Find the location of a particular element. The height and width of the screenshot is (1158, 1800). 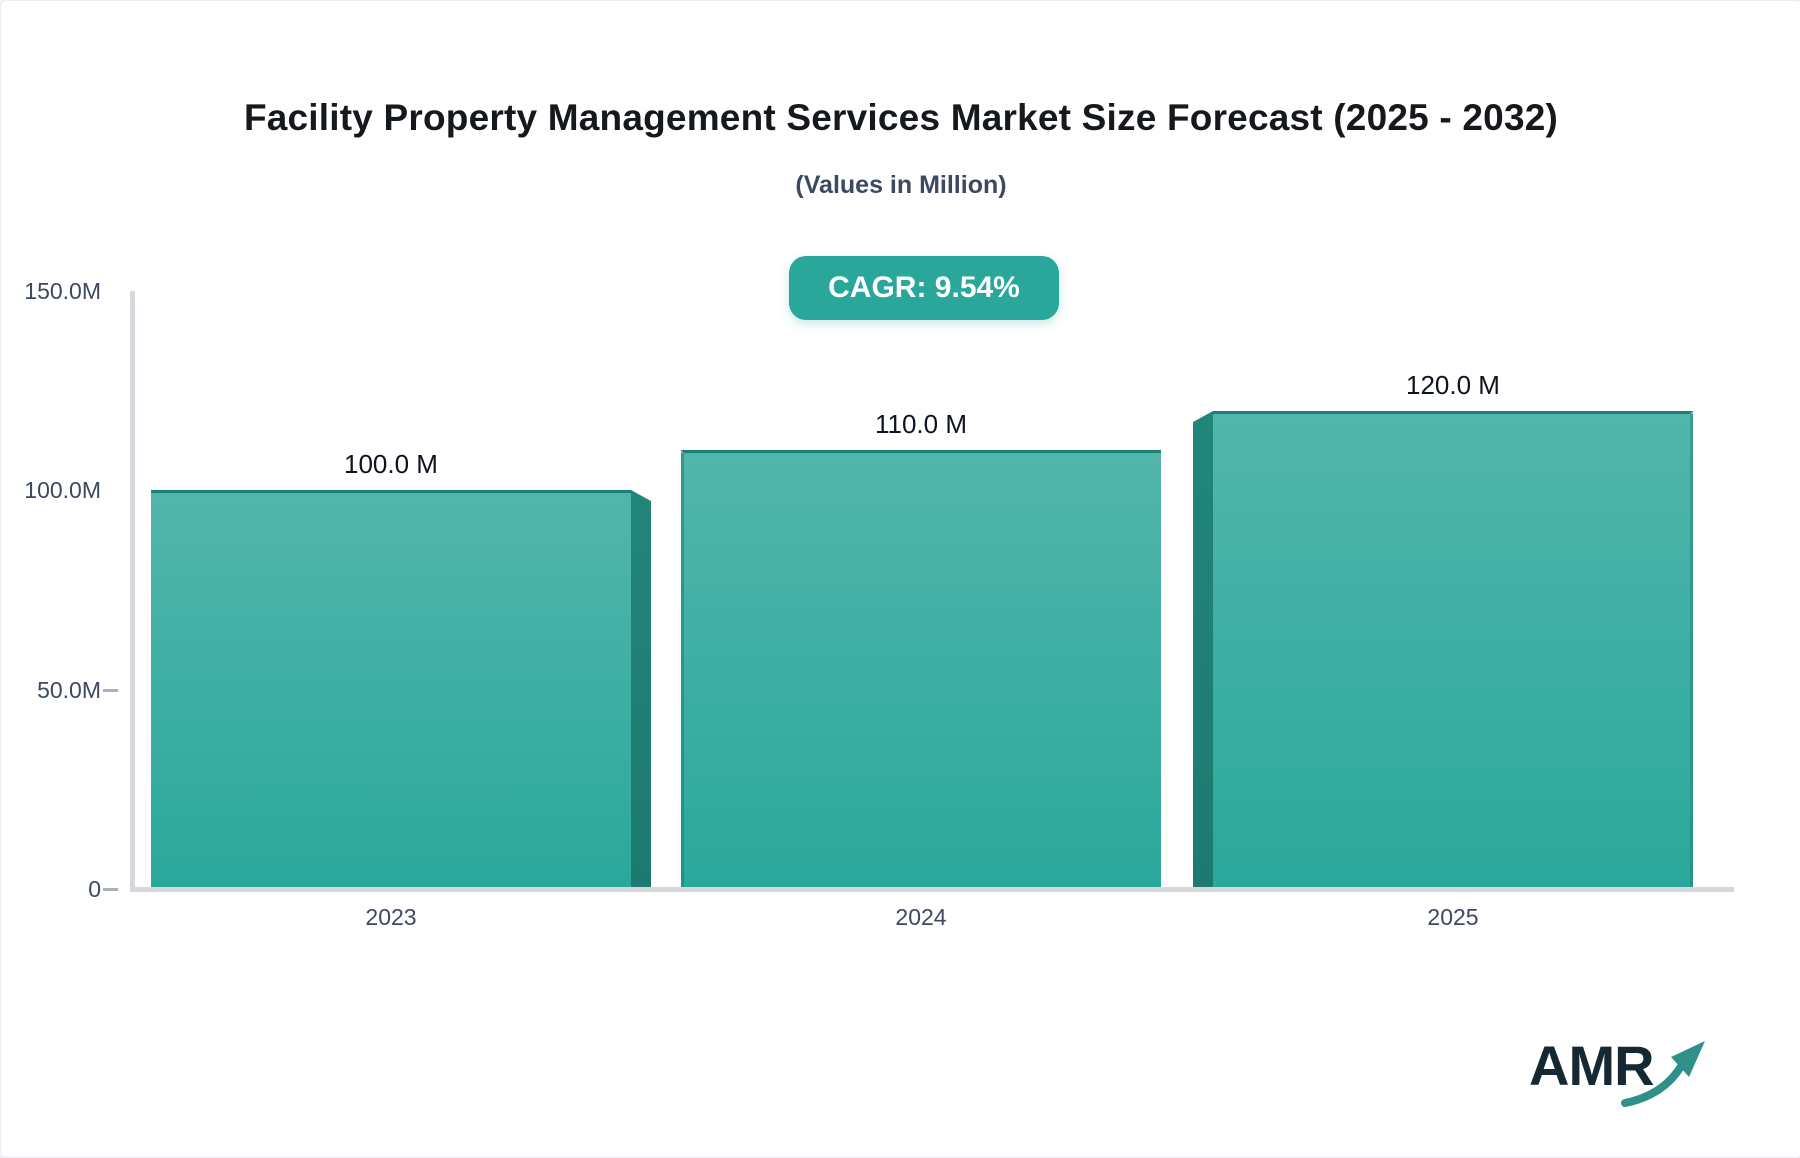

bar-2023 is located at coordinates (391, 689).